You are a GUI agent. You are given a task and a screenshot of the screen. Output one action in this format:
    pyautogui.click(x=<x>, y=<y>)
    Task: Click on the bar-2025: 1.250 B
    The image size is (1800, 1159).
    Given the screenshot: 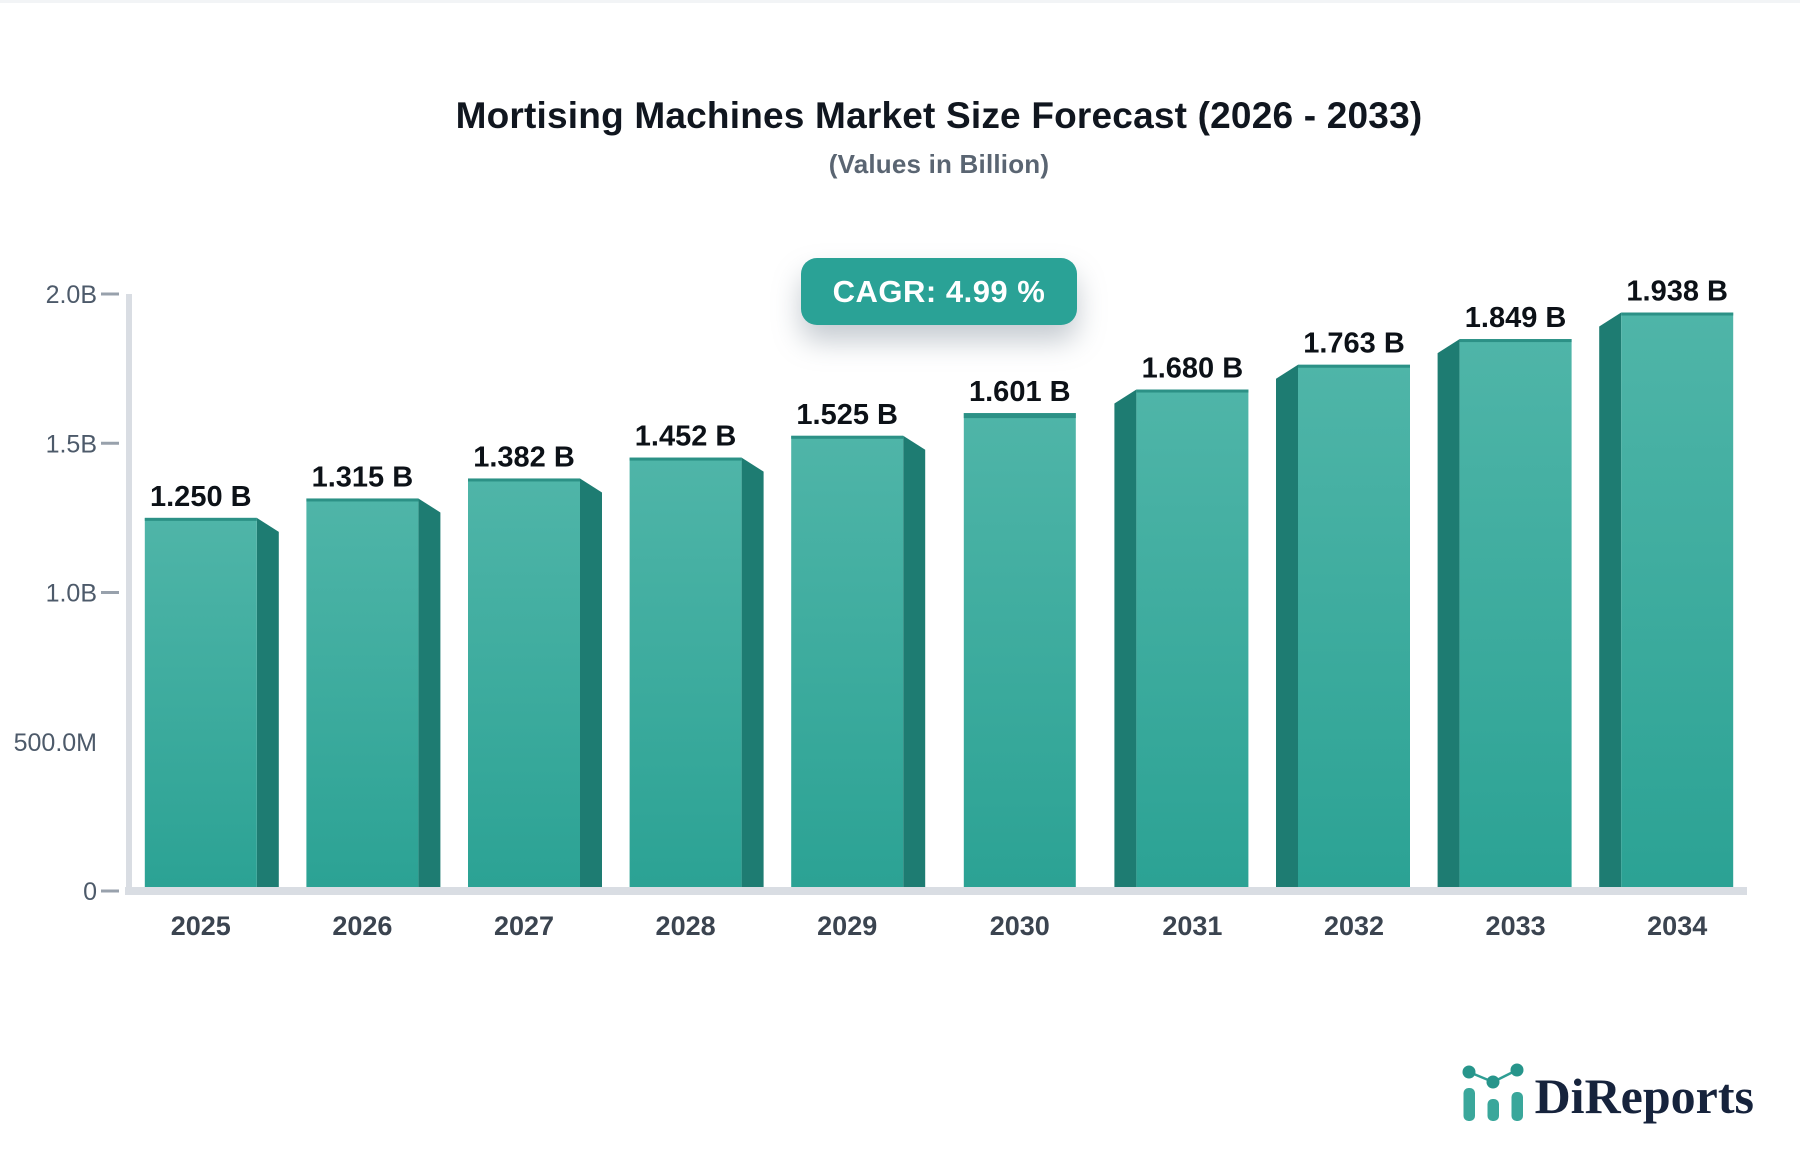 What is the action you would take?
    pyautogui.click(x=211, y=687)
    